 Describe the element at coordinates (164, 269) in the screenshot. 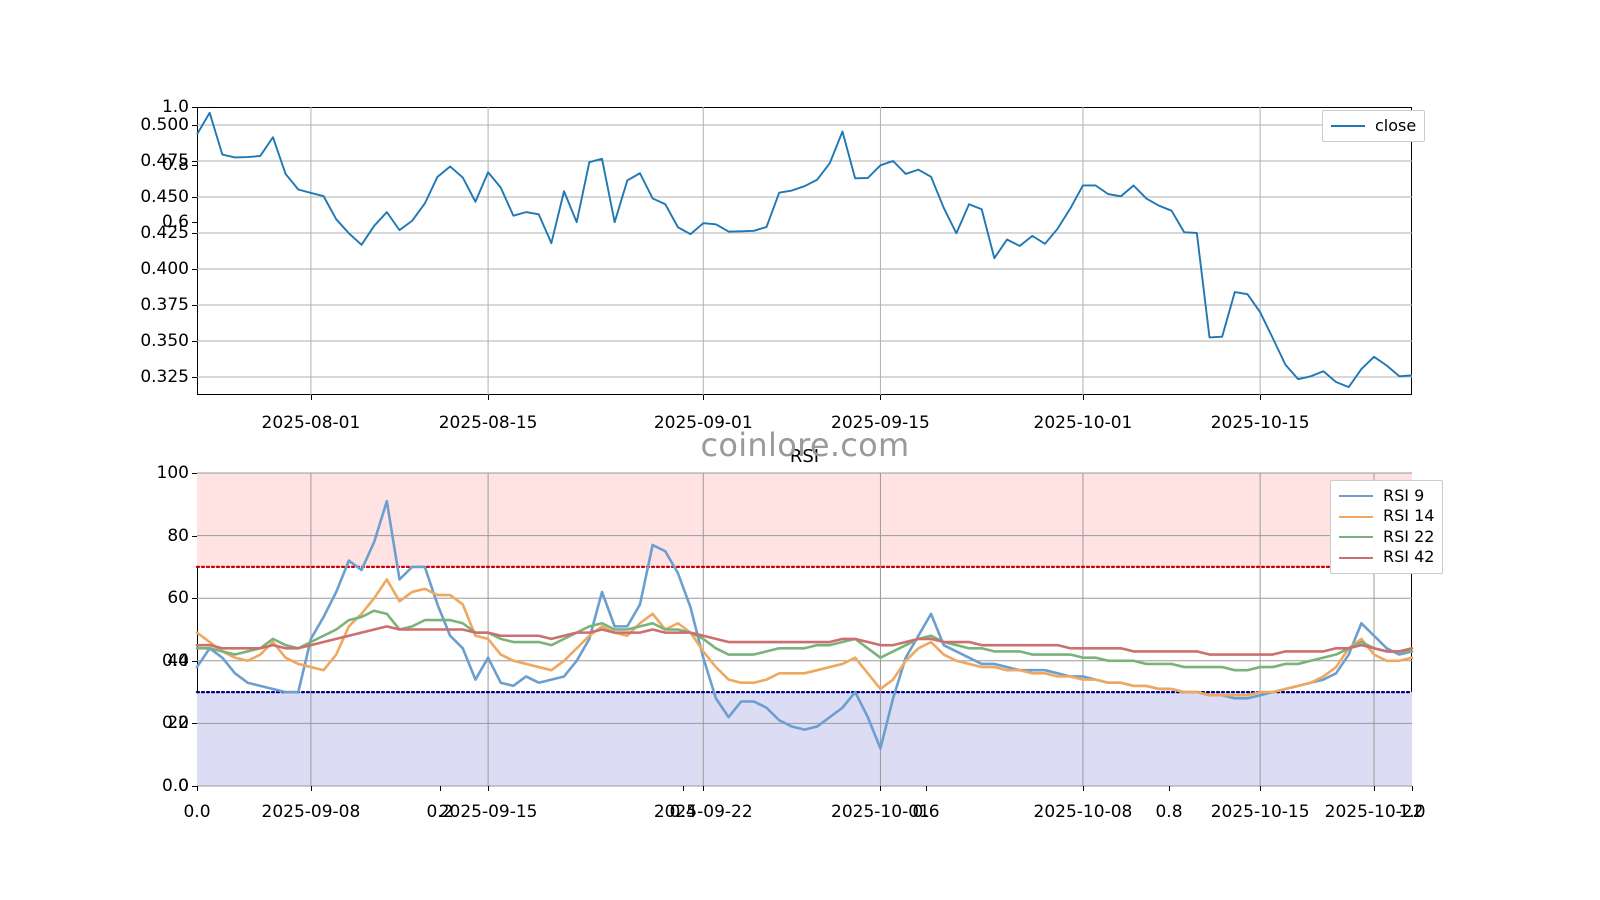

I see `price-y-tick: 0.400` at that location.